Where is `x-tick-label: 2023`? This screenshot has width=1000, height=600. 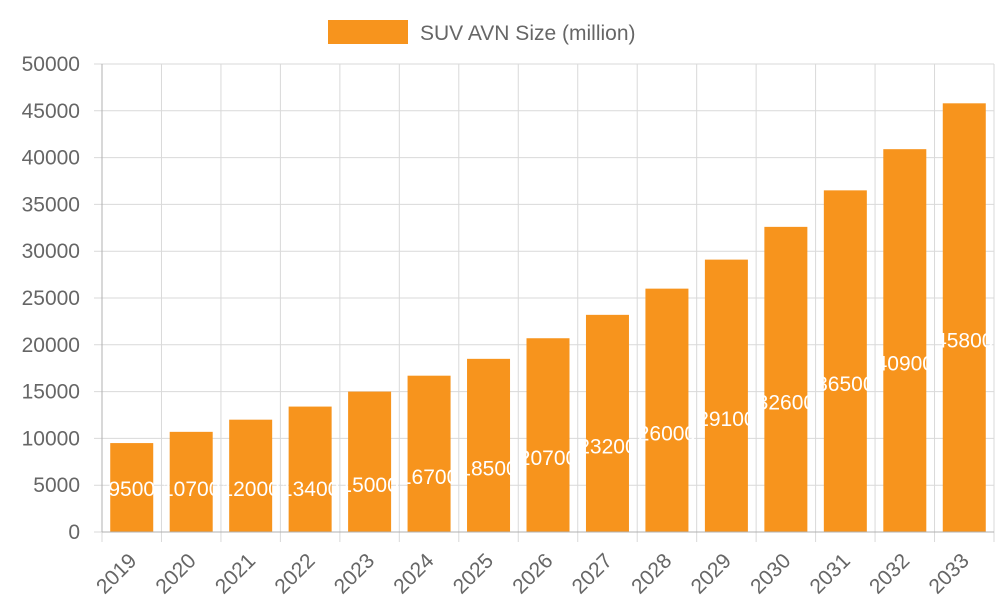 x-tick-label: 2023 is located at coordinates (354, 573).